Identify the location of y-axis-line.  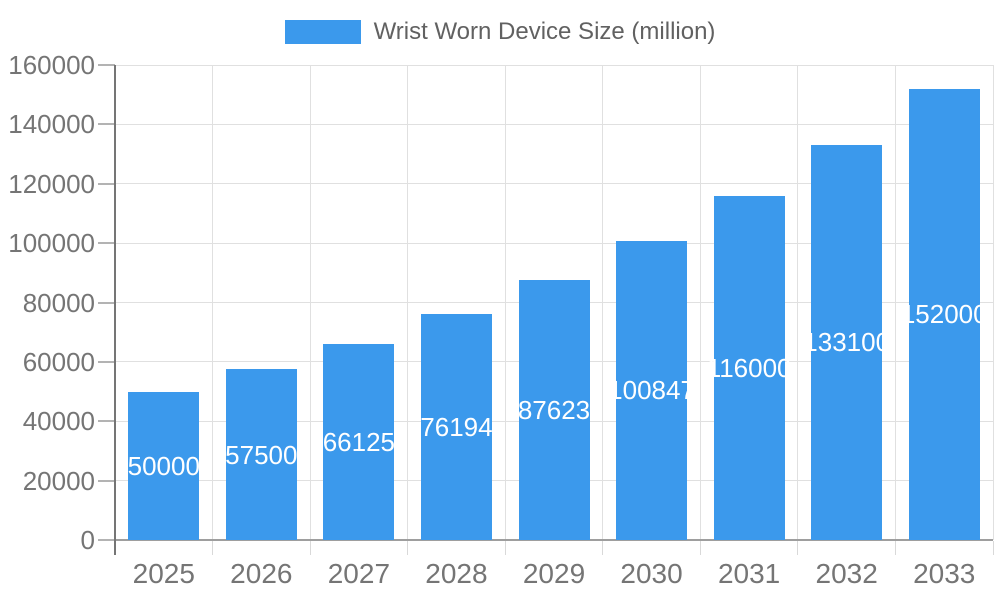
(115, 310).